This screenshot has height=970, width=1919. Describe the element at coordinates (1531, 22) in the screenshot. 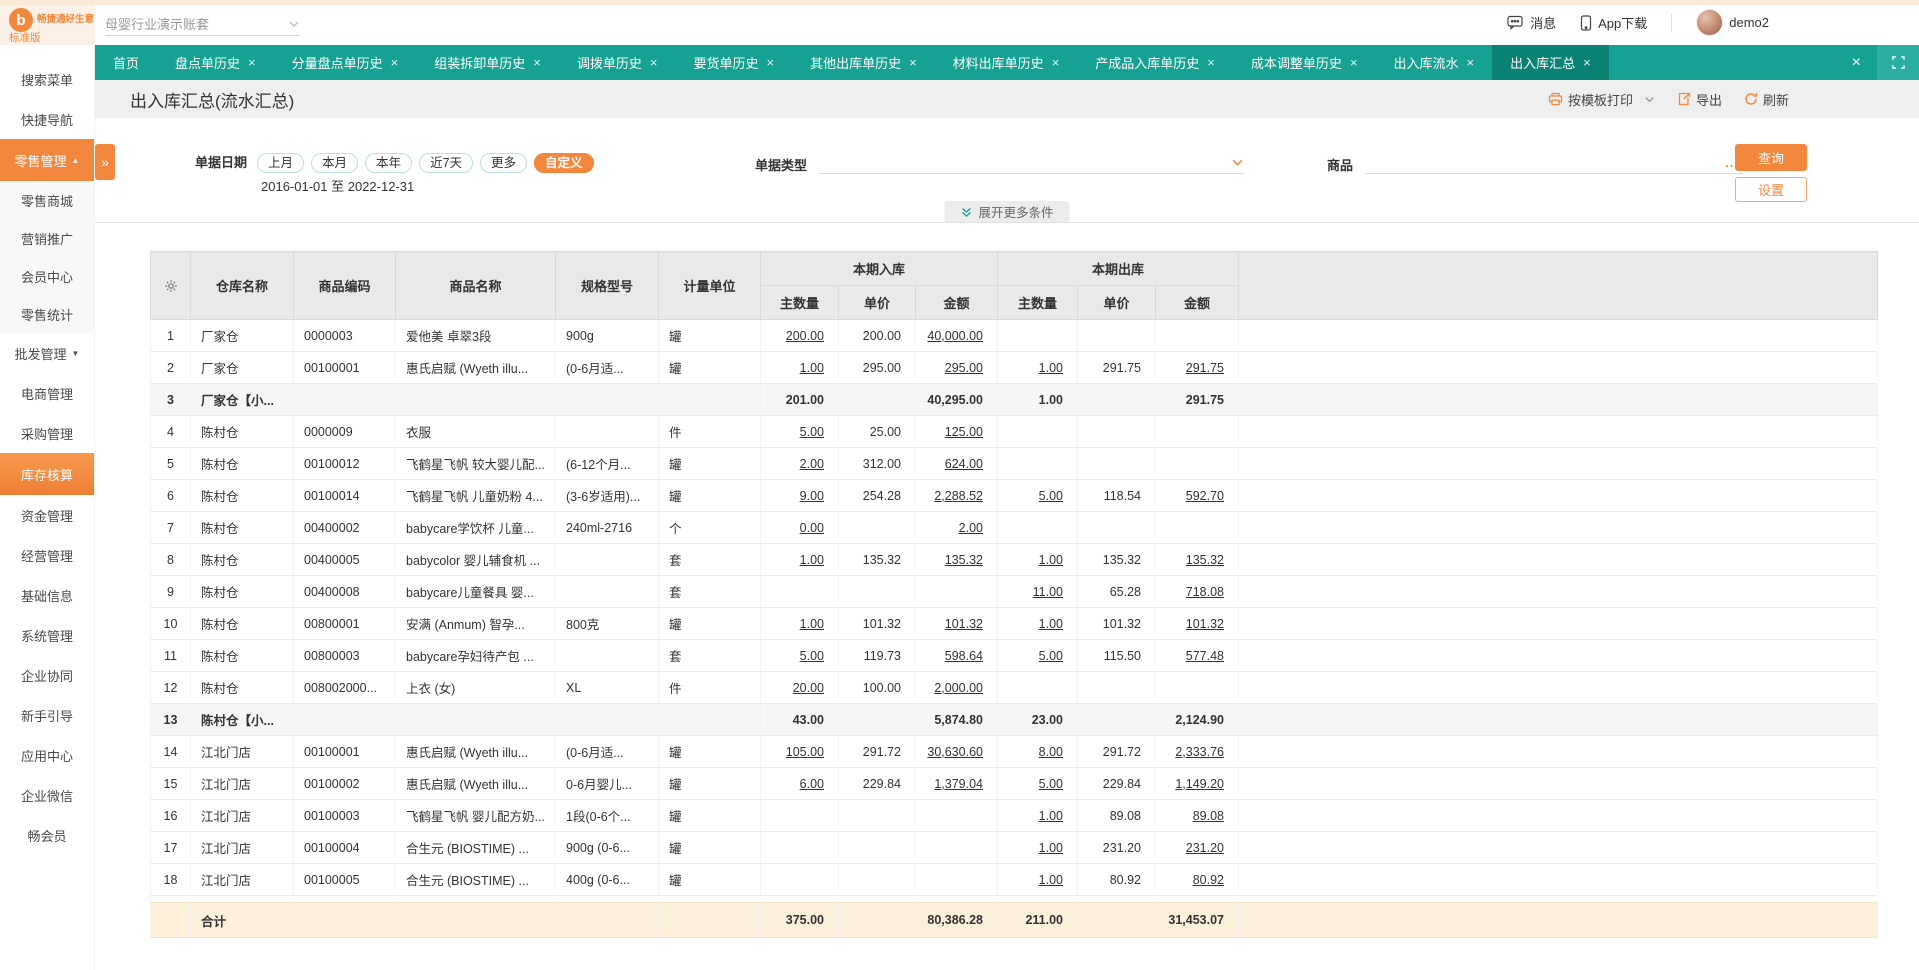

I see `messages-button: 消息` at that location.